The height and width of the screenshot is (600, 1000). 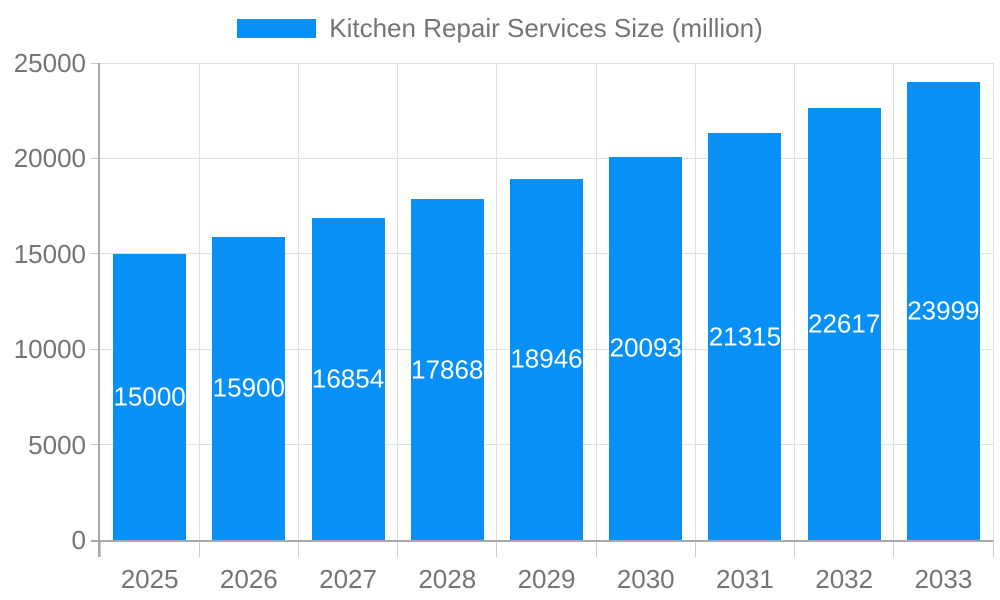 I want to click on x-axis-tick-label: 2033, so click(x=943, y=579).